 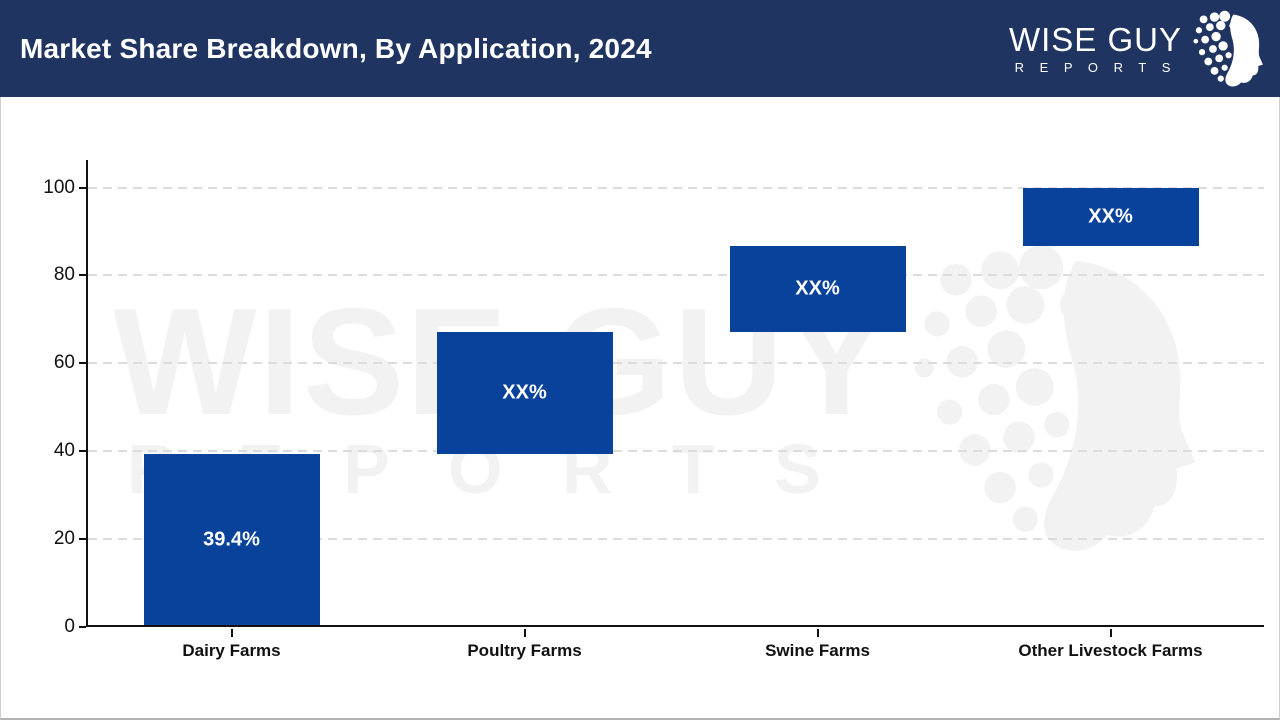 What do you see at coordinates (64, 451) in the screenshot?
I see `y-tick-label: 40` at bounding box center [64, 451].